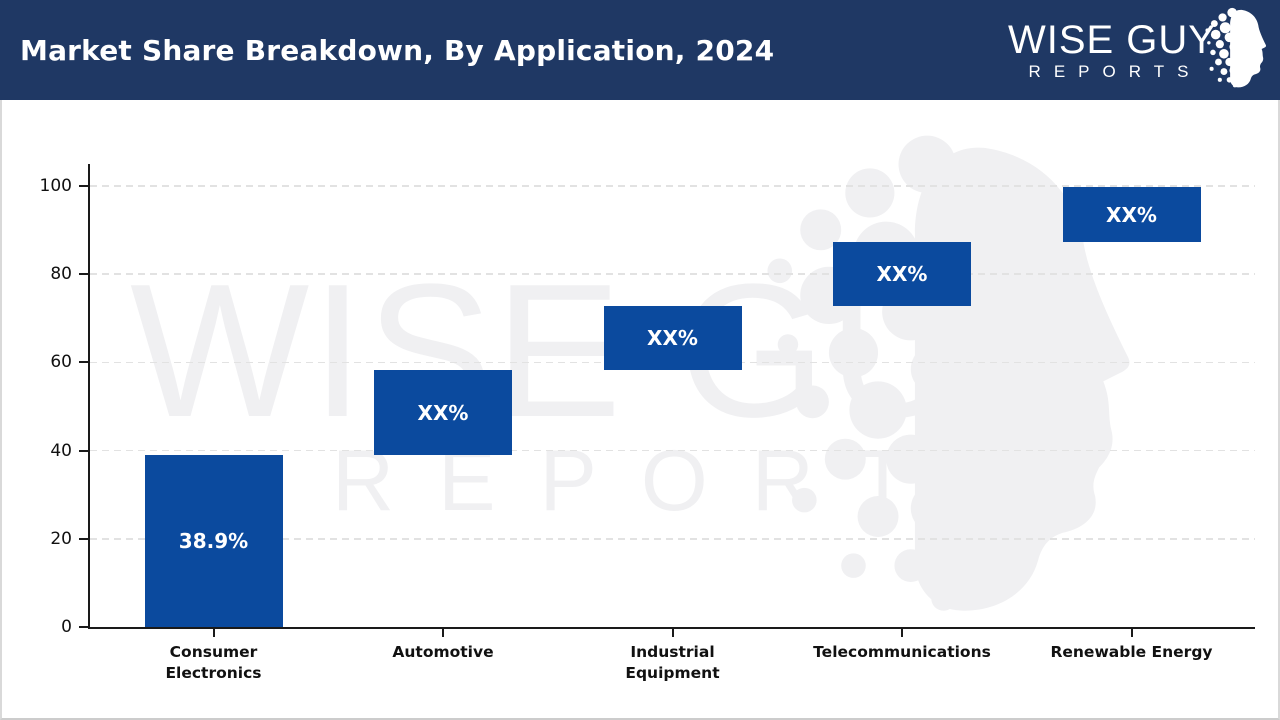  Describe the element at coordinates (671, 628) in the screenshot. I see `x-axis-line` at that location.